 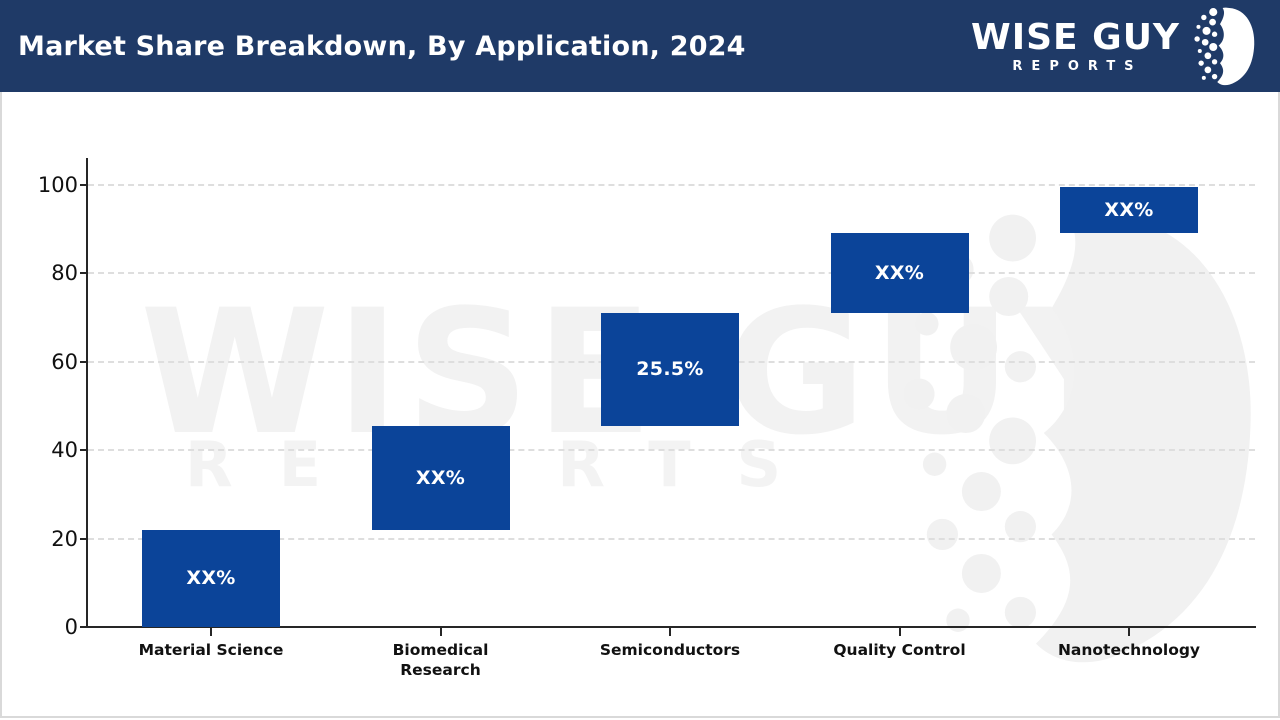 I want to click on x-category-label-biomedical-research: Biomedical Research, so click(x=440, y=660).